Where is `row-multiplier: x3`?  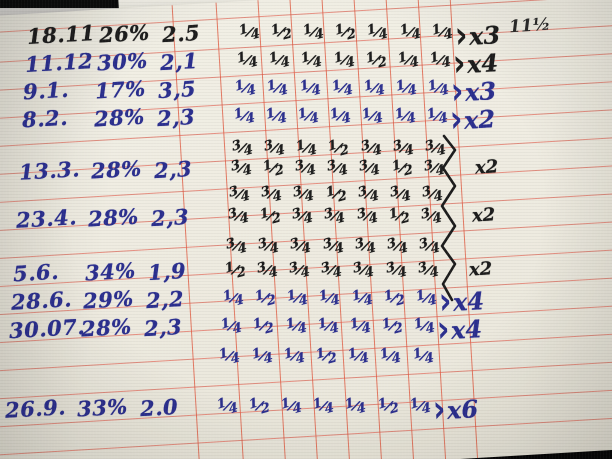
row-multiplier: x3 is located at coordinates (480, 91).